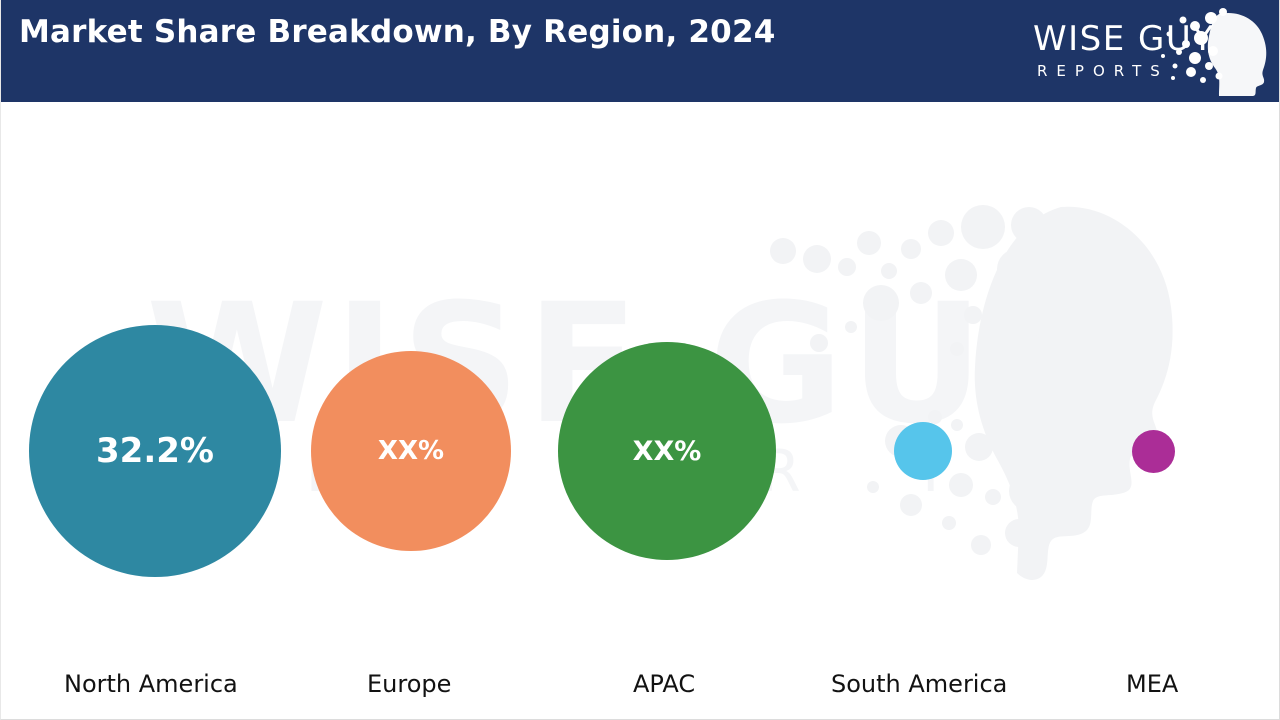 The height and width of the screenshot is (720, 1280). Describe the element at coordinates (923, 451) in the screenshot. I see `bubble-south-america` at that location.